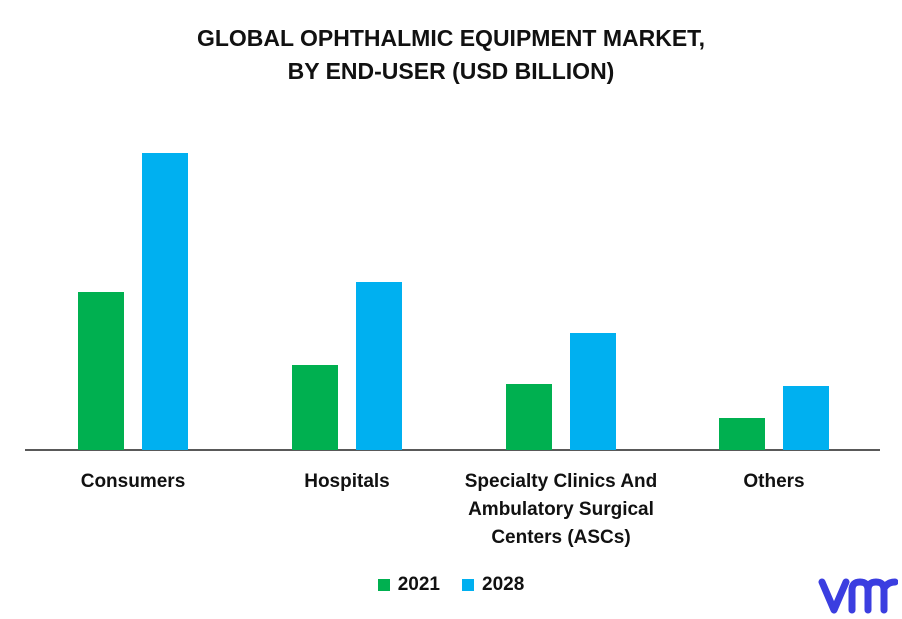 This screenshot has height=619, width=902. Describe the element at coordinates (560, 537) in the screenshot. I see `category-label-2-line-2: Centers (ASCs)` at that location.